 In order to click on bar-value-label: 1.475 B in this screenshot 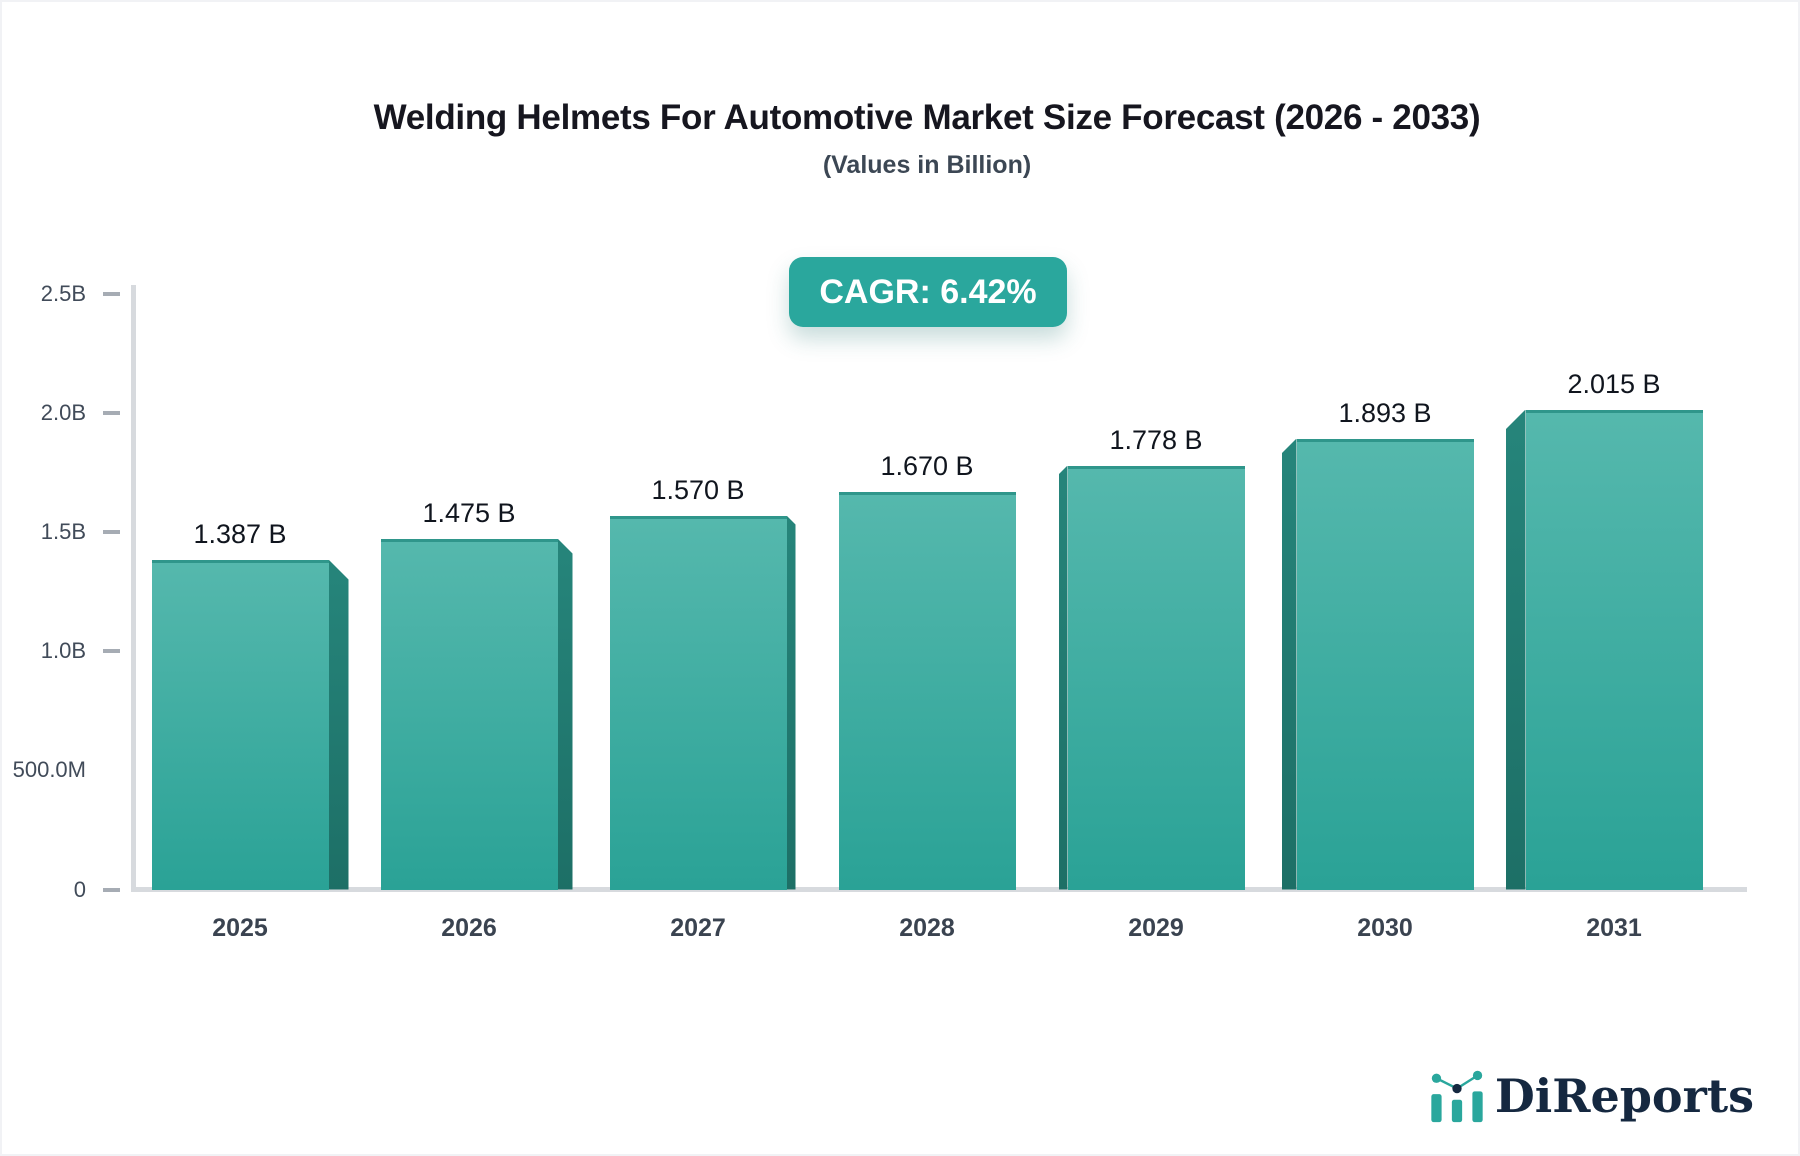, I will do `click(469, 512)`.